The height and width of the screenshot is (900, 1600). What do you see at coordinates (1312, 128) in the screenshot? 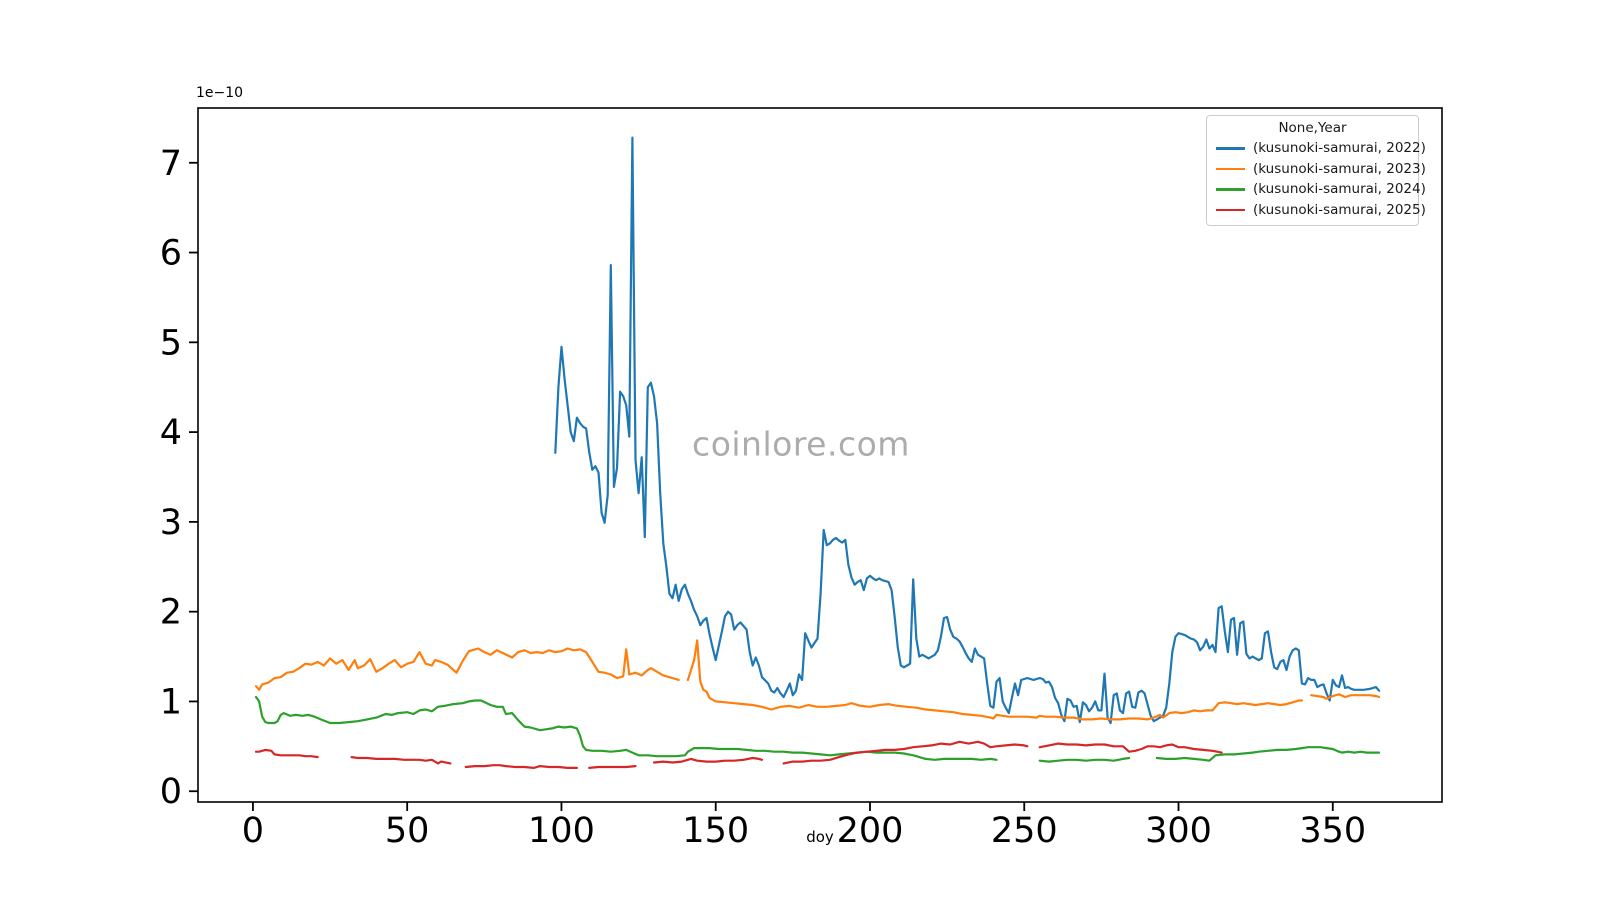
I see `legend-title: None,Year` at bounding box center [1312, 128].